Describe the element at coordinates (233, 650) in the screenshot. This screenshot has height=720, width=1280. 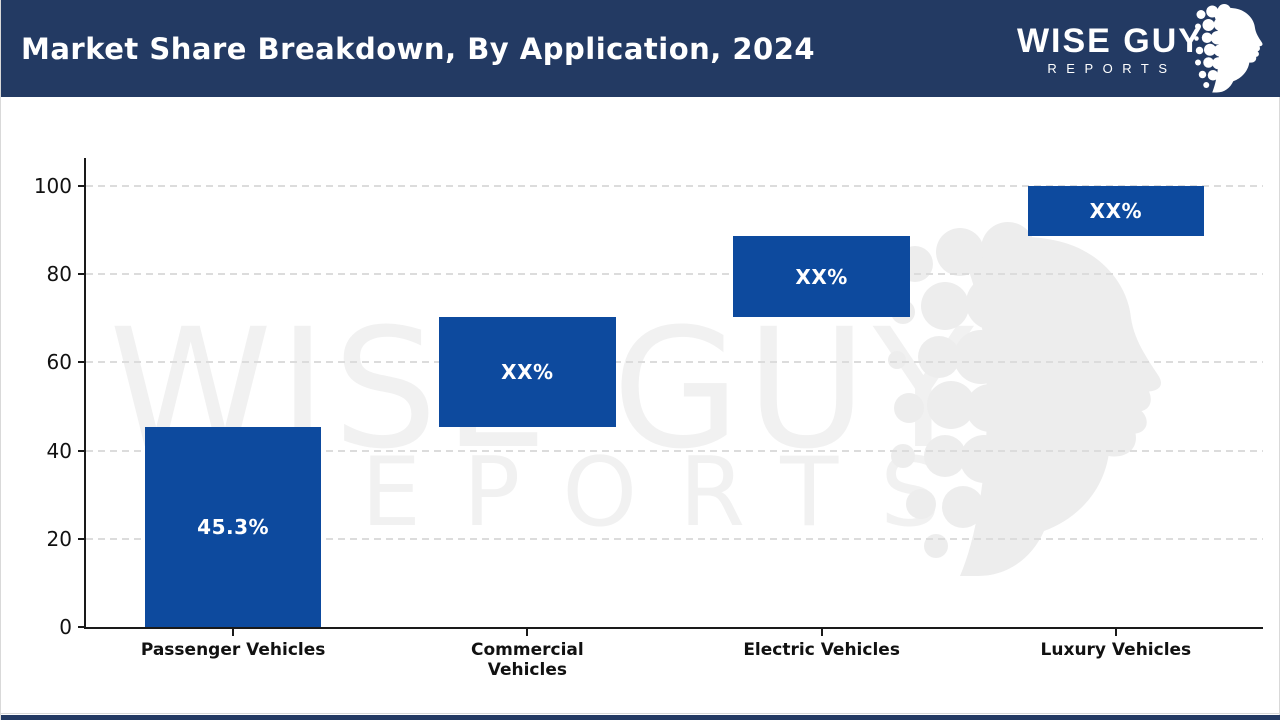
I see `x-category-label-passenger-vehicles: Passenger Vehicles` at that location.